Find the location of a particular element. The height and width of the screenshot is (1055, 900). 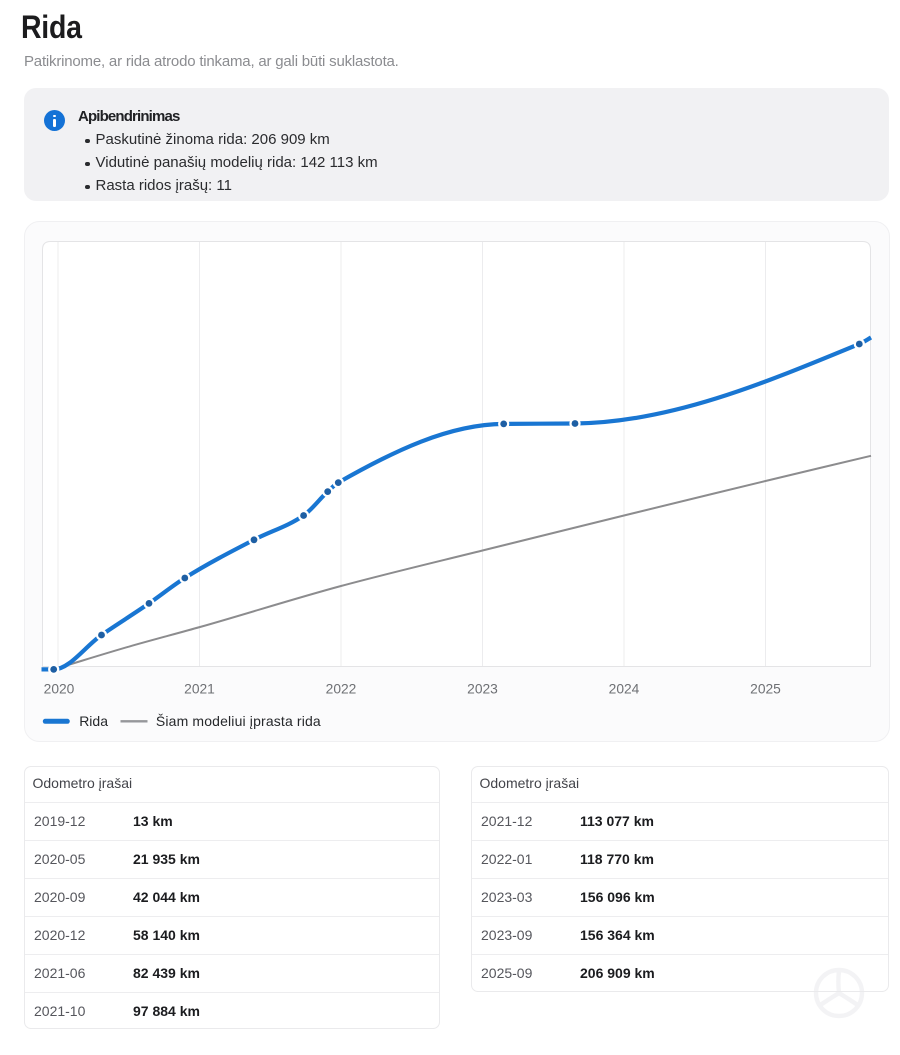

svg-text: 2020 is located at coordinates (59, 688).